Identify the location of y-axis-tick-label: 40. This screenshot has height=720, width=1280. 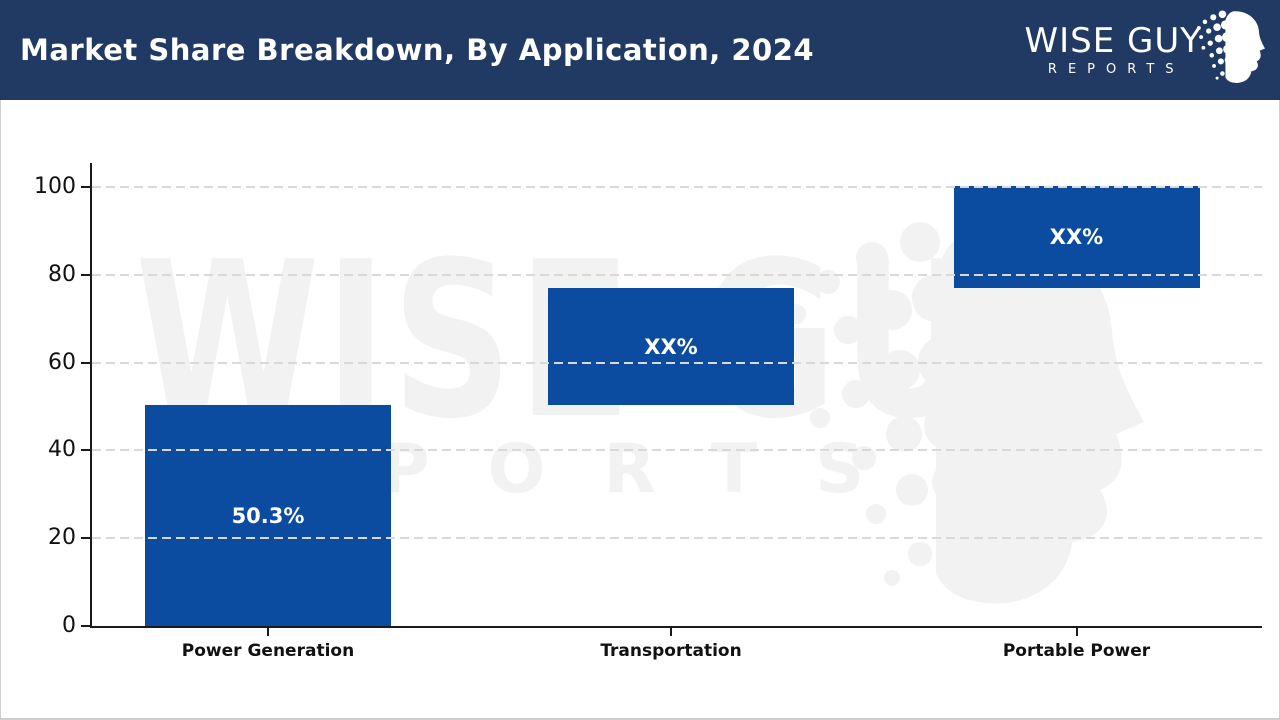
(62, 450).